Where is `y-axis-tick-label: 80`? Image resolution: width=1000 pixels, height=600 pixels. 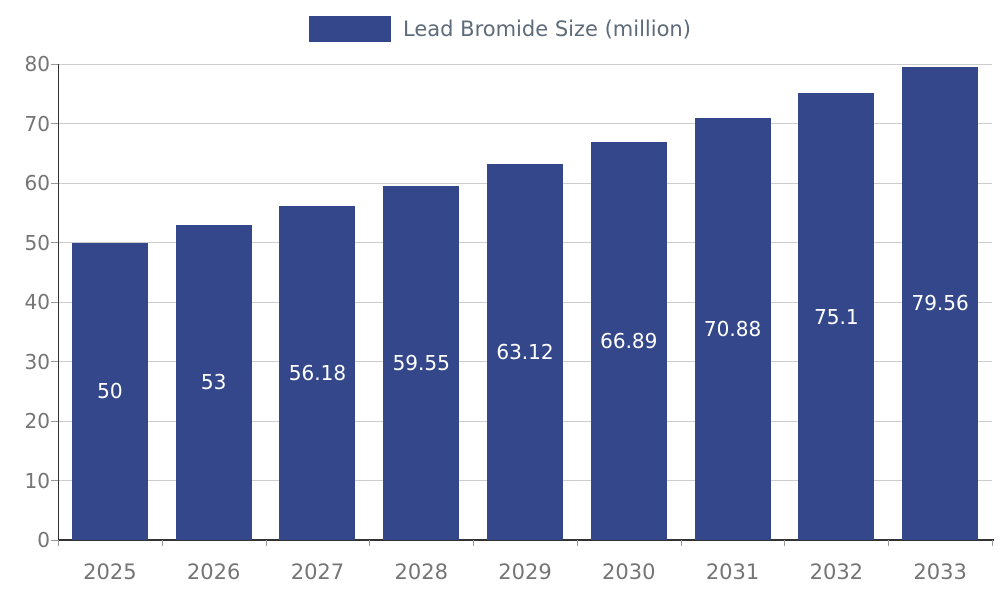
y-axis-tick-label: 80 is located at coordinates (37, 64).